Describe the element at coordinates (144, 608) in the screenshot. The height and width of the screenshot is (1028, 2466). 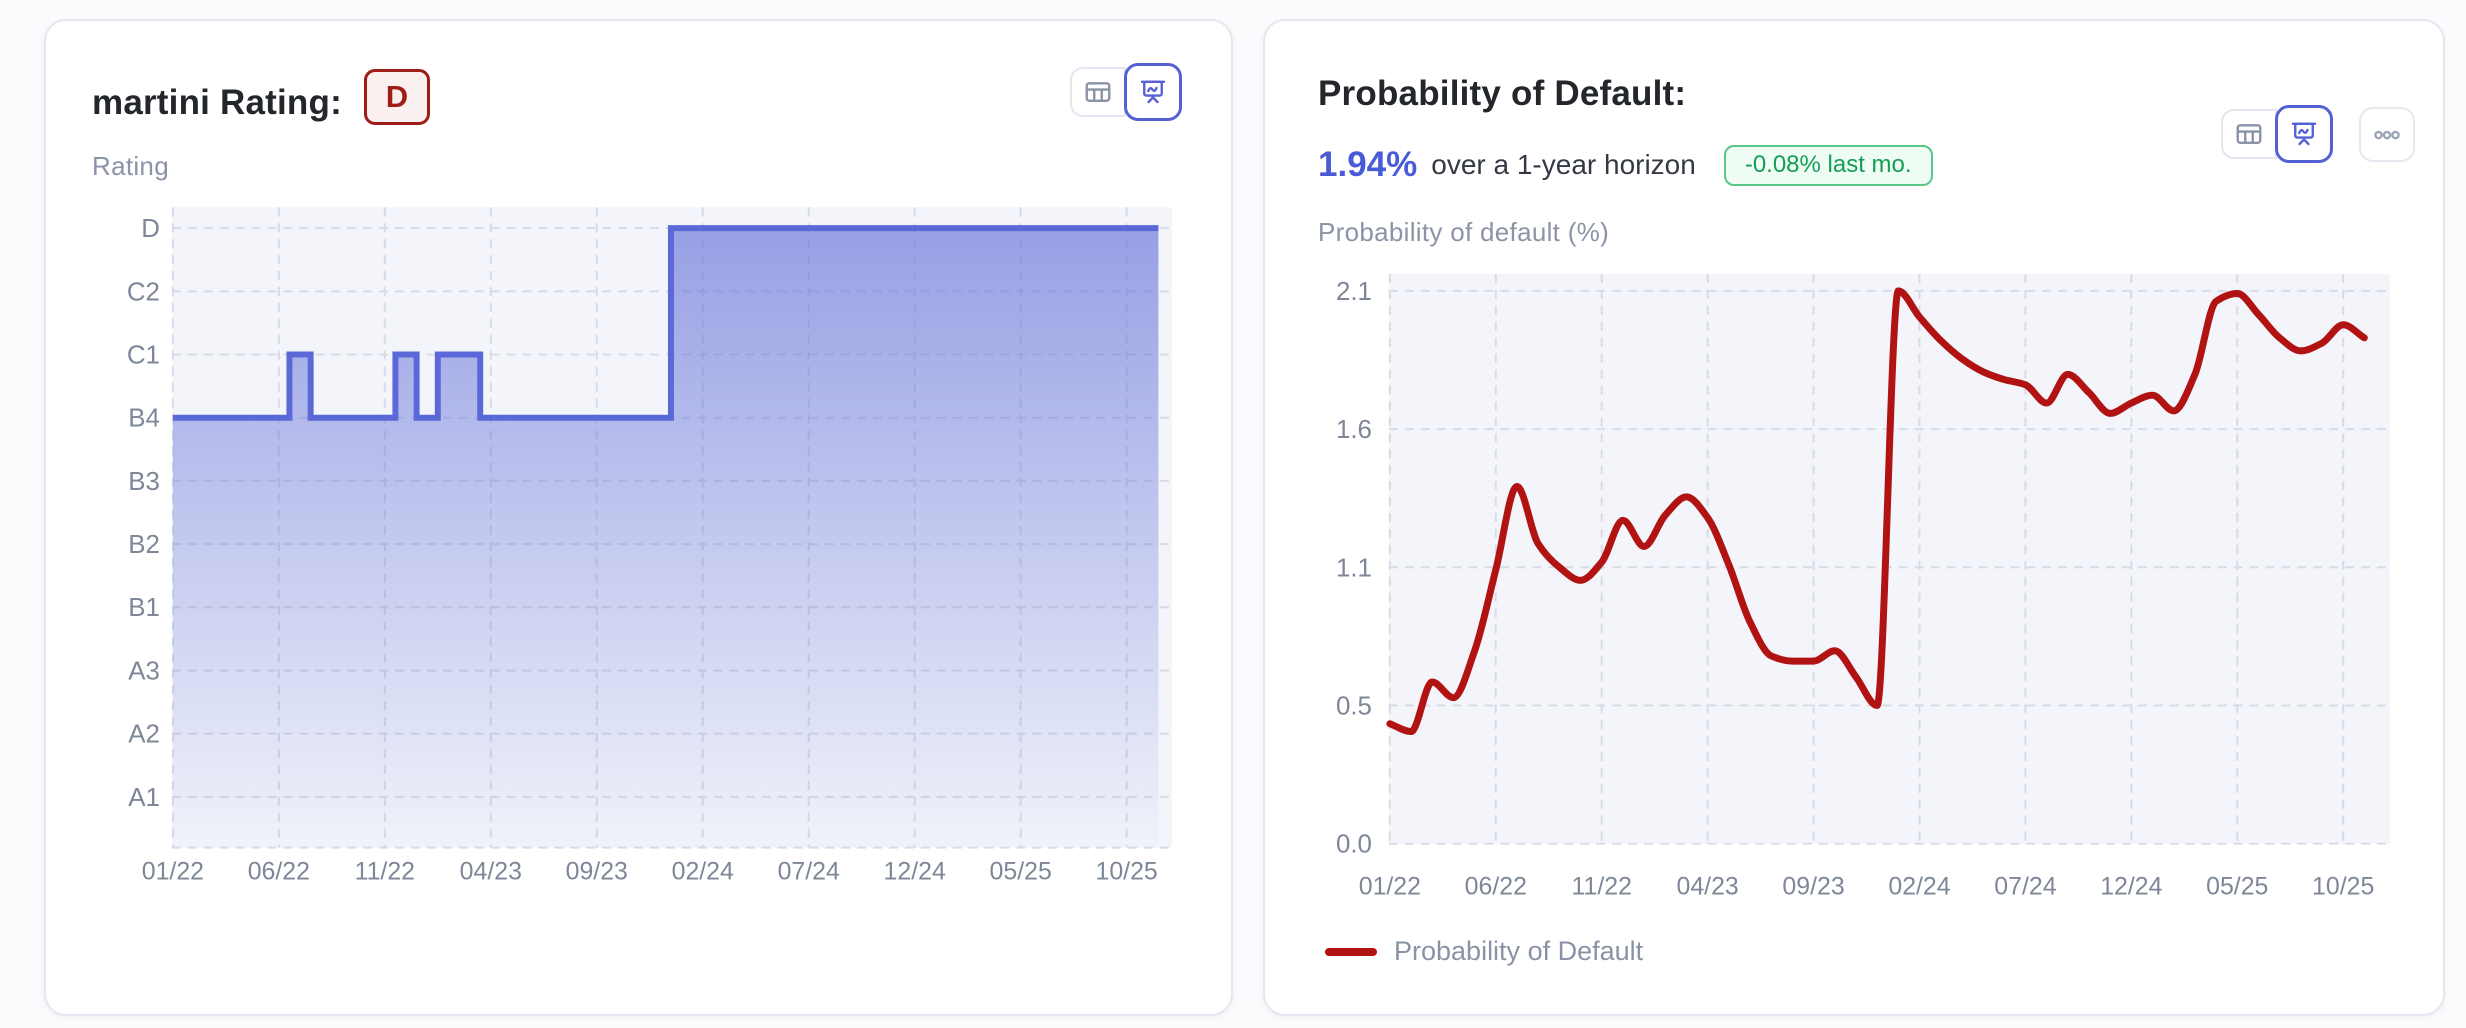
I see `svg-text: B1` at that location.